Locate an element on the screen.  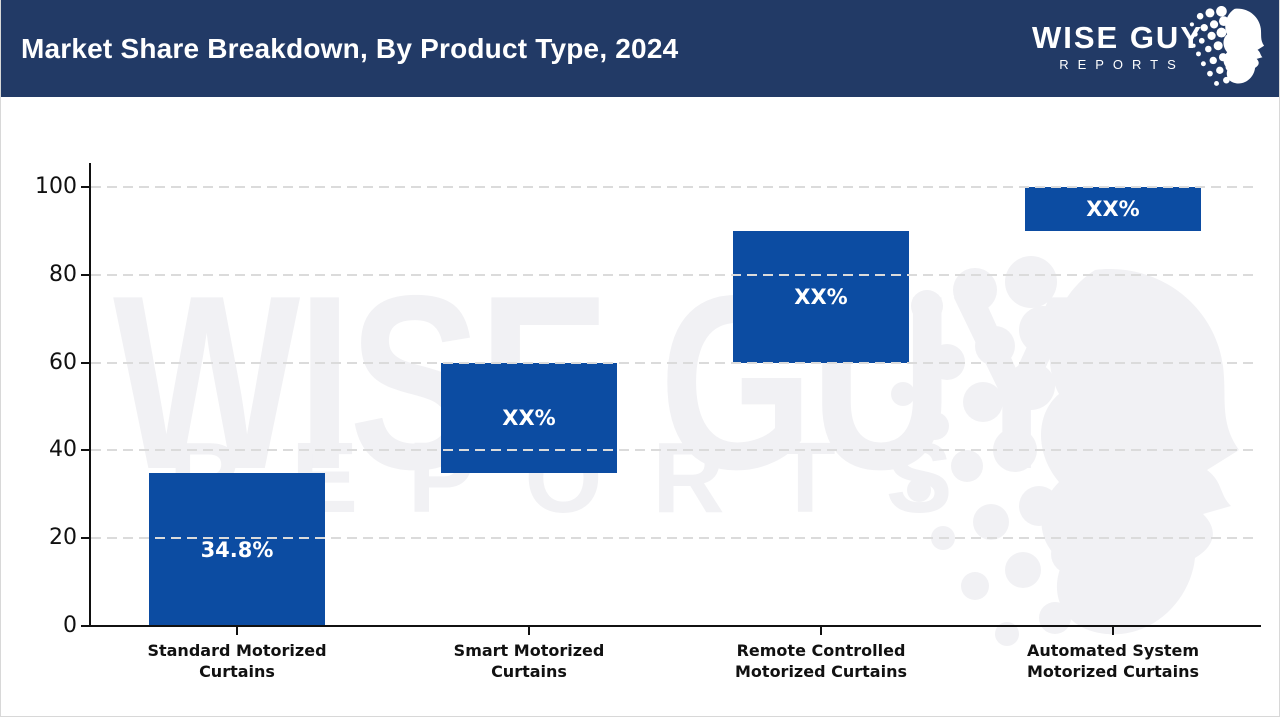
logo-face-icon is located at coordinates (1227, 46).